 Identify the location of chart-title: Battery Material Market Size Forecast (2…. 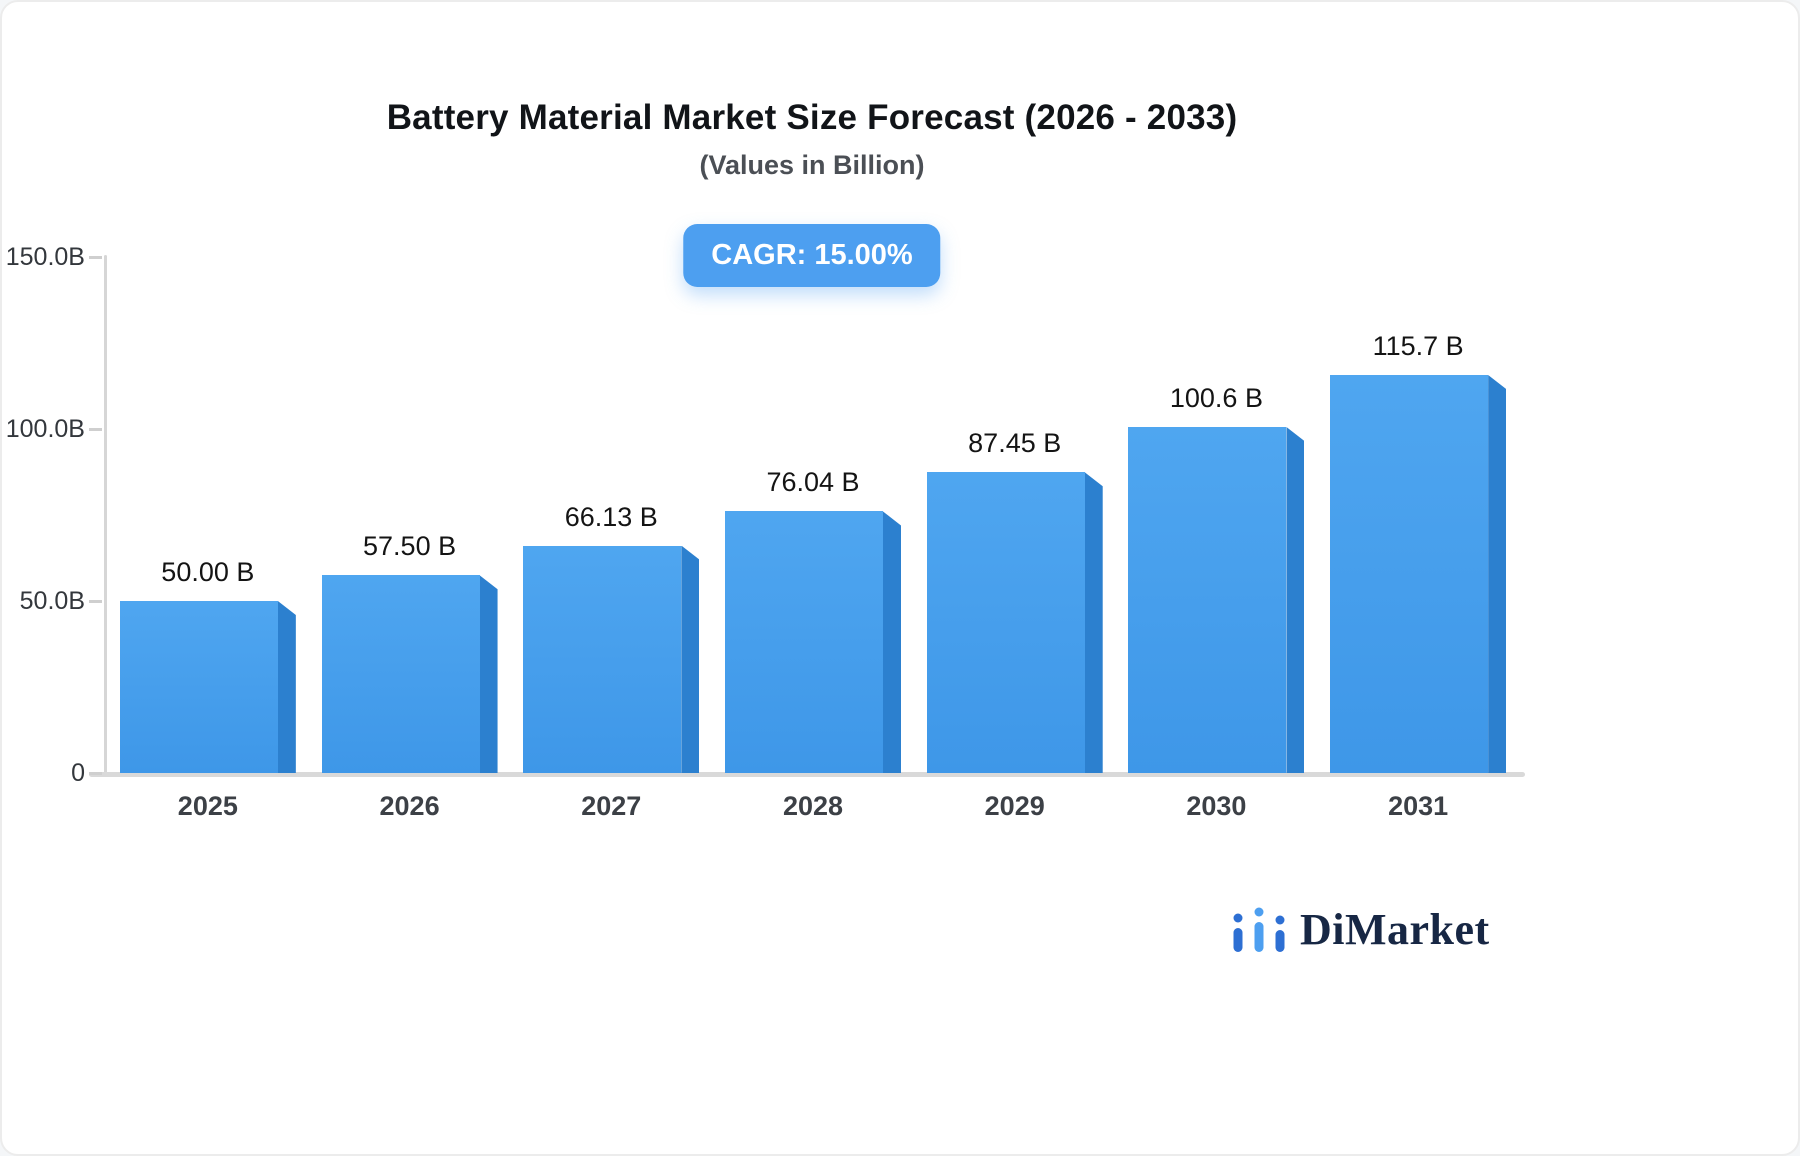
(812, 117).